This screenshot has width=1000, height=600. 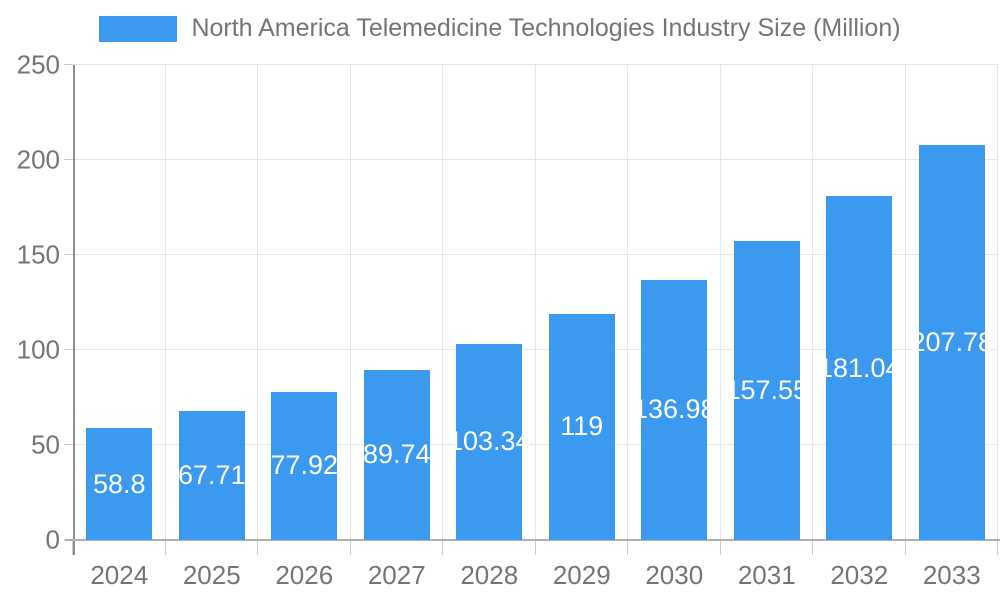 I want to click on y-axis-tick-label: 250, so click(x=38, y=64).